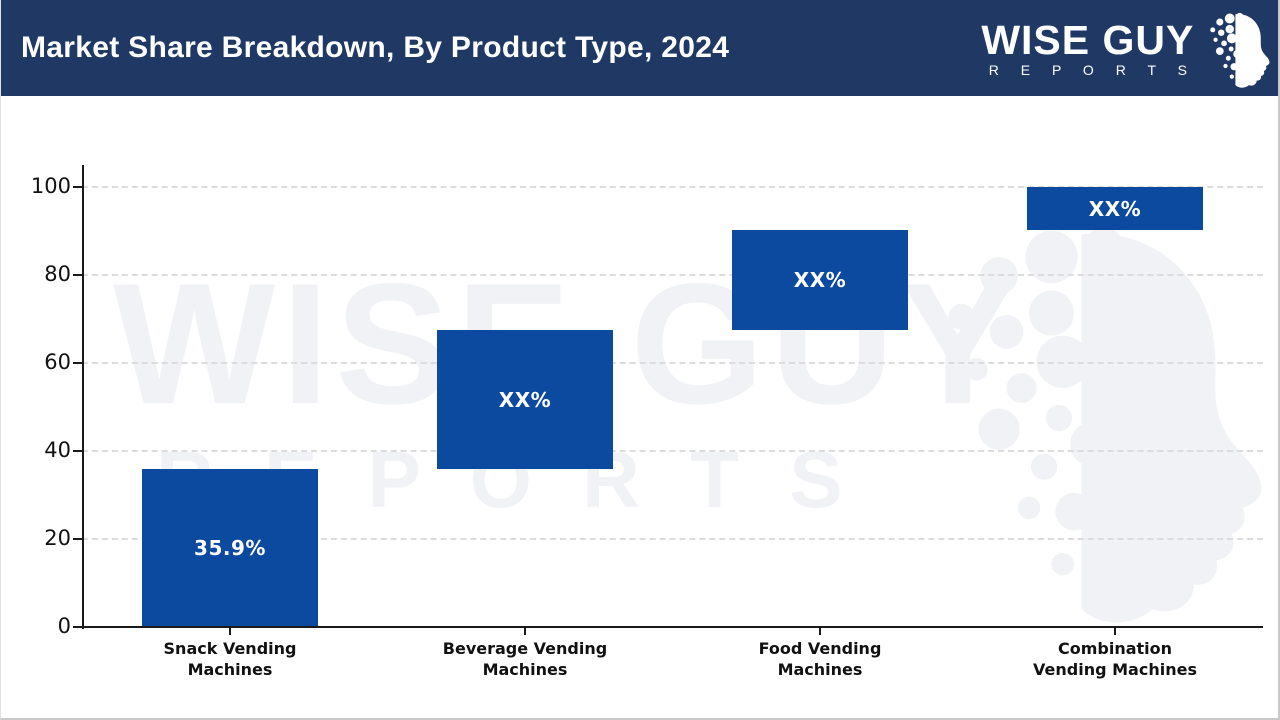 This screenshot has width=1280, height=720. What do you see at coordinates (1115, 669) in the screenshot?
I see `x-category-line: Vending Machines` at bounding box center [1115, 669].